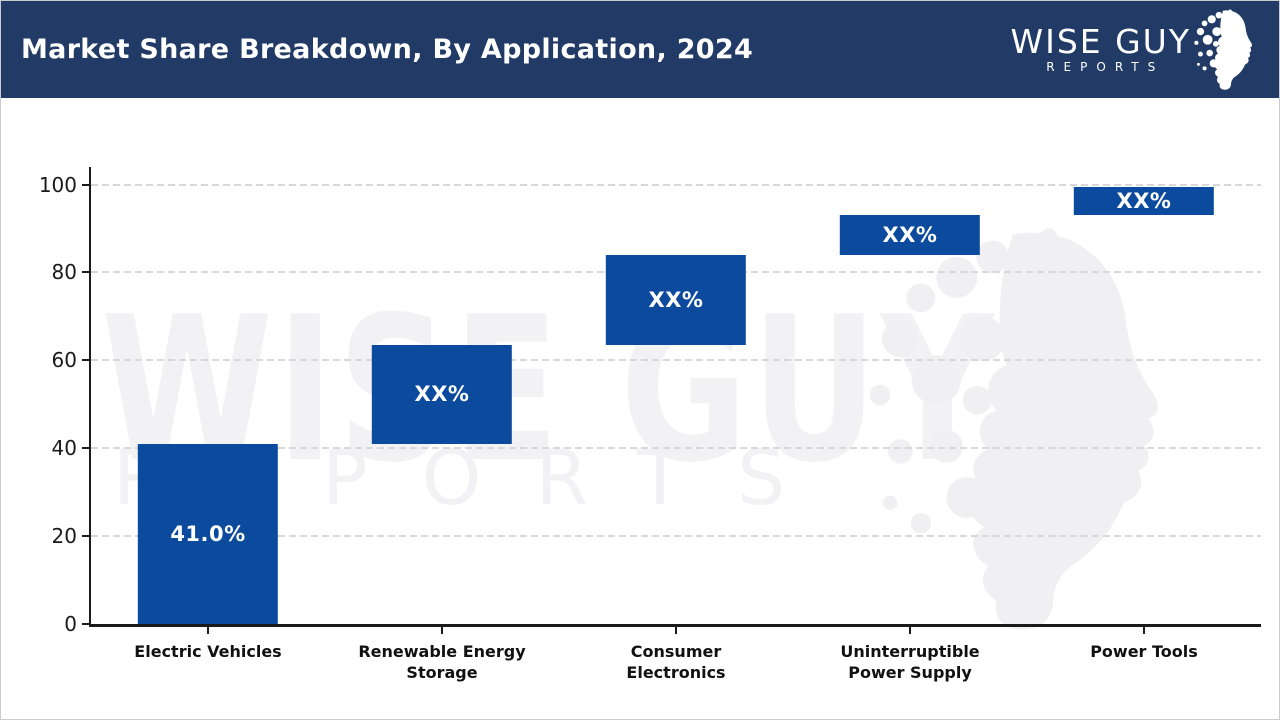 The width and height of the screenshot is (1280, 720). I want to click on y-tick-label-60: 60, so click(64, 360).